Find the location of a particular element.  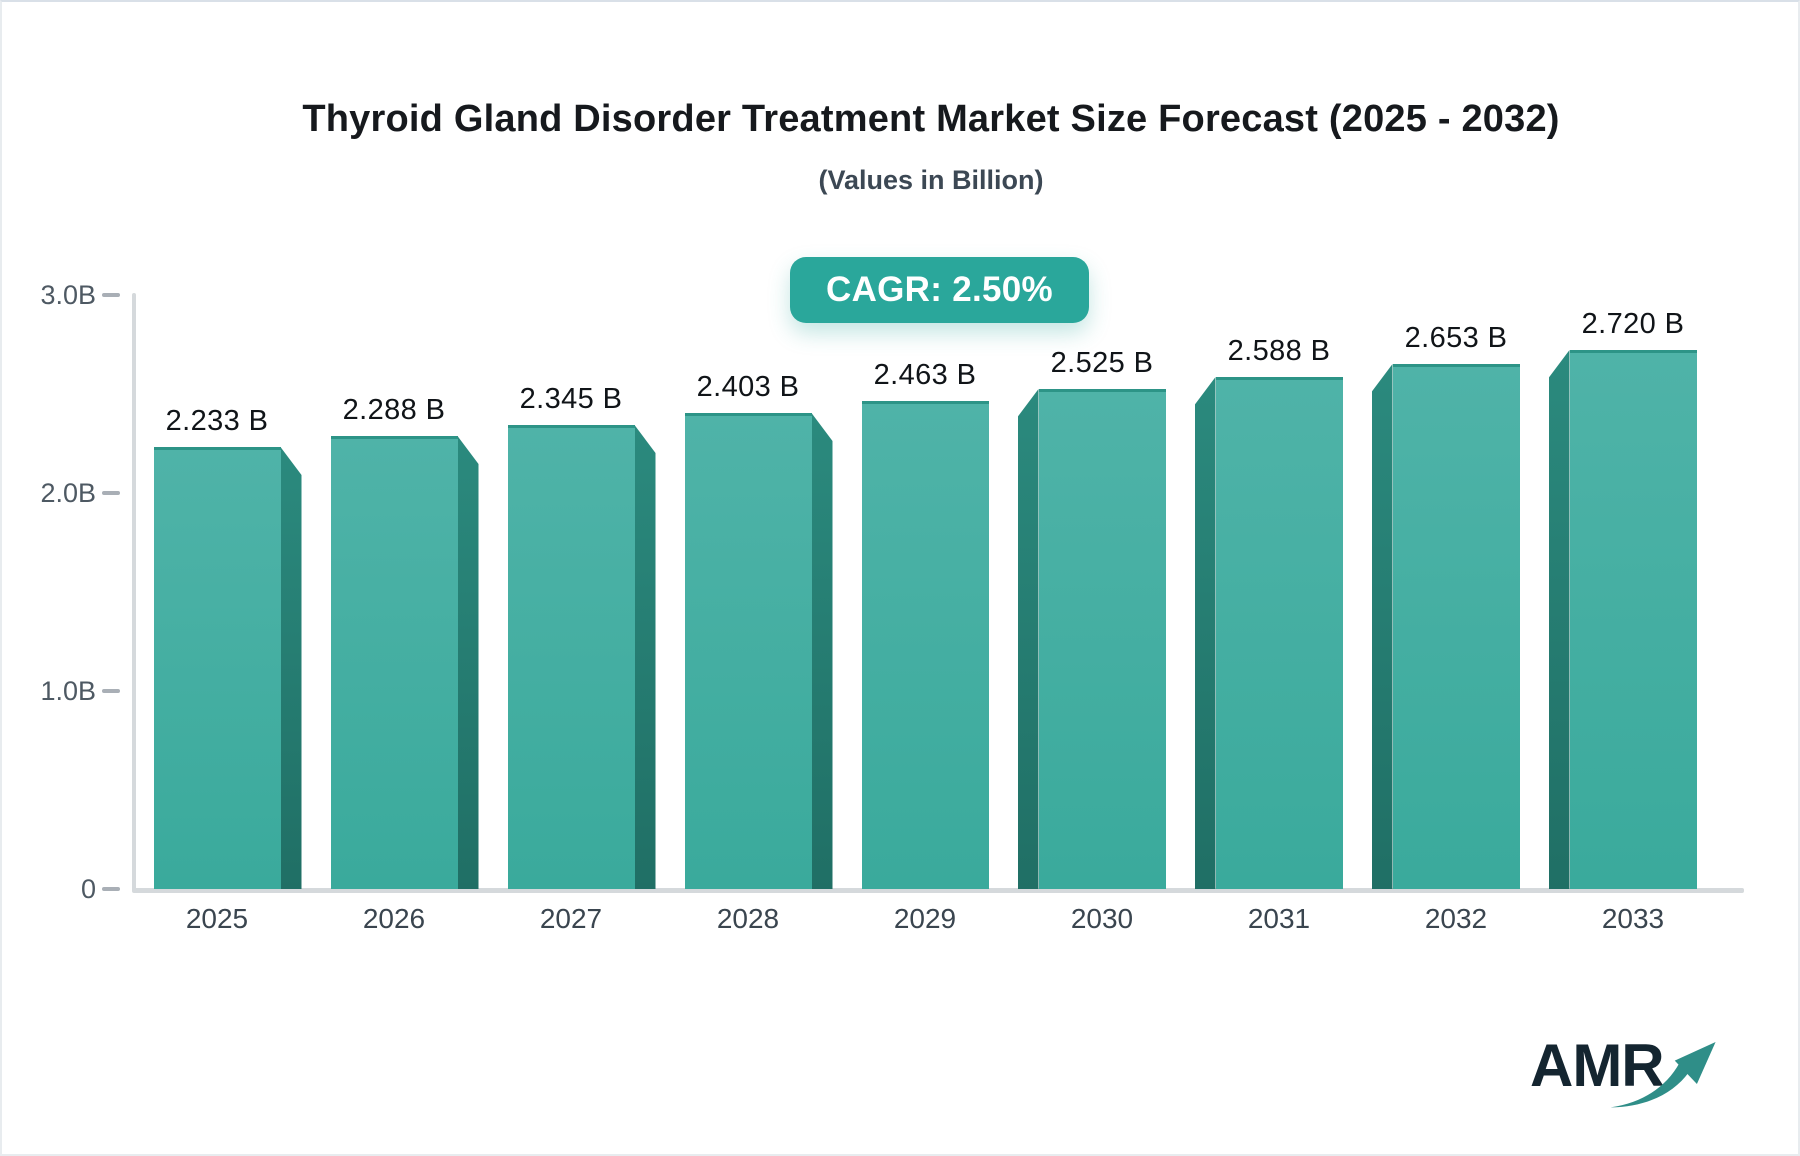

x-tick-label-2029: 2029 is located at coordinates (925, 918).